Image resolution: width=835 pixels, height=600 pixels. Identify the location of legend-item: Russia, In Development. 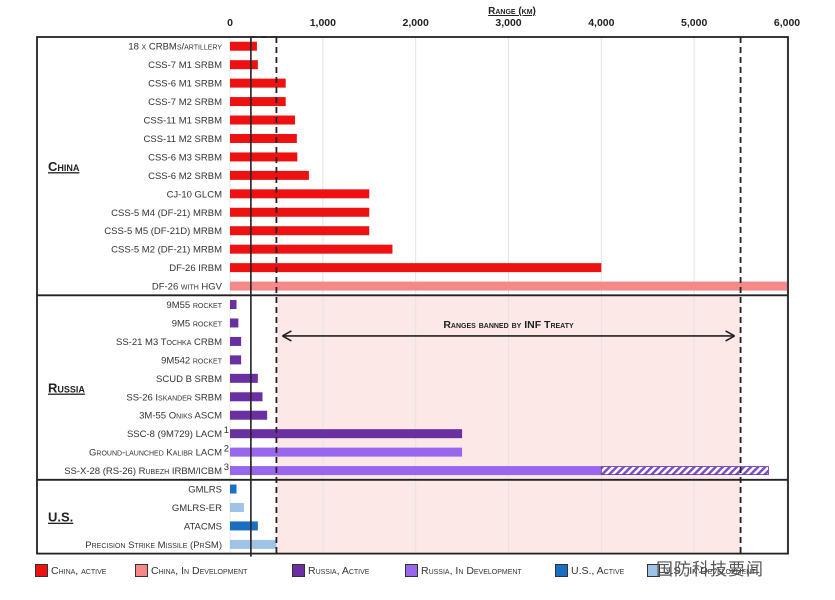
(463, 570).